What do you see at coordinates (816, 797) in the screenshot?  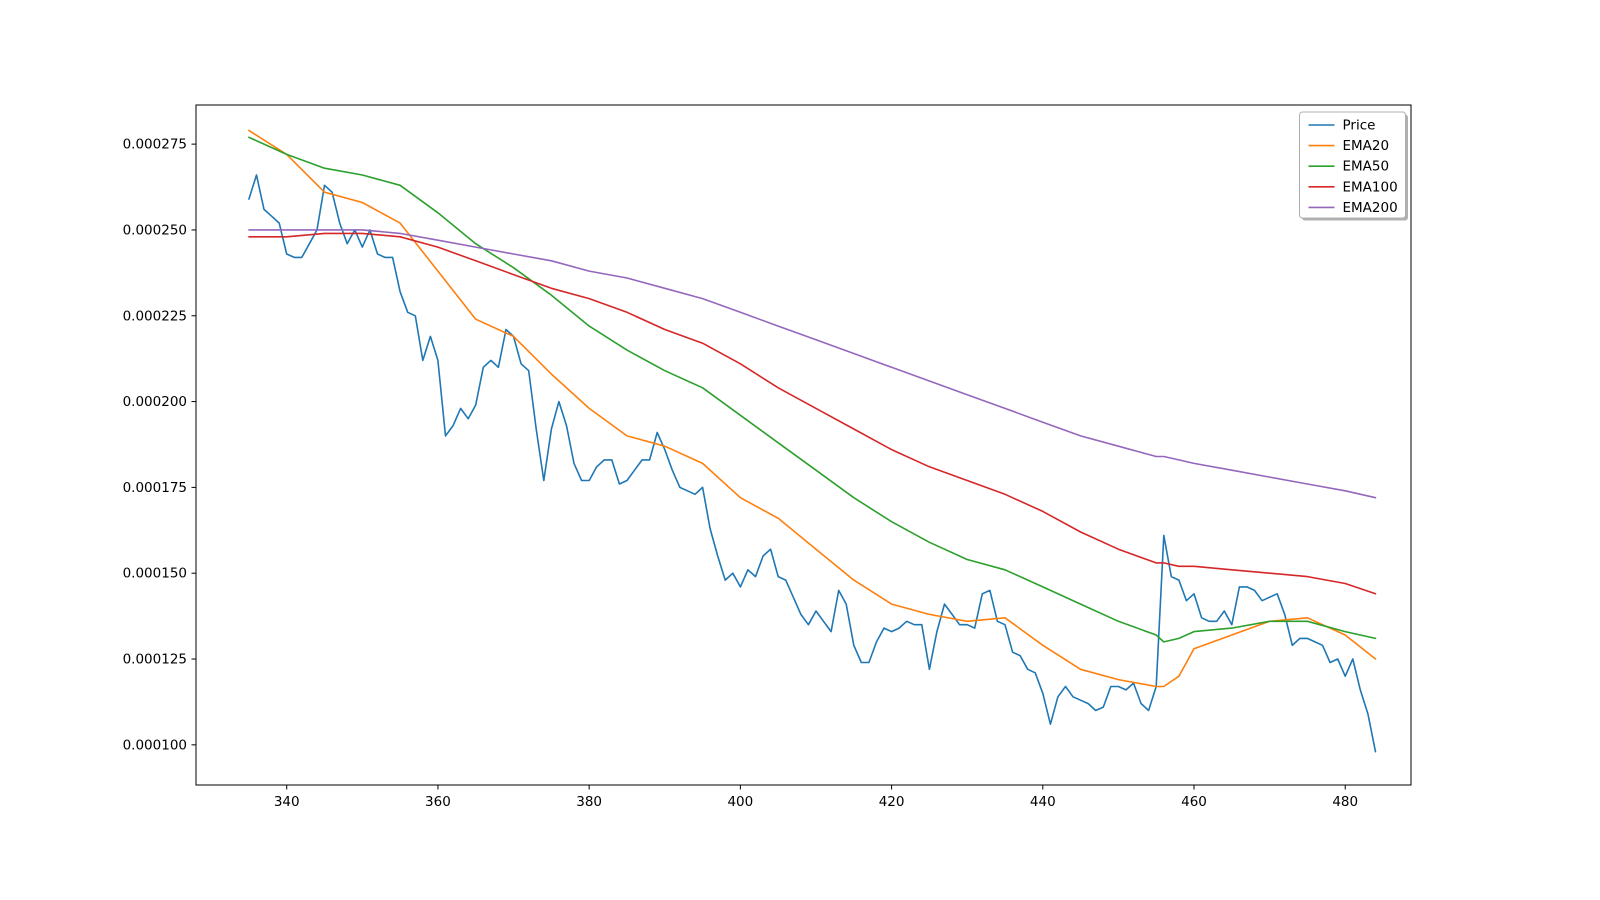 I see `x-axis: 340 360 380 400 420 440 460 480` at bounding box center [816, 797].